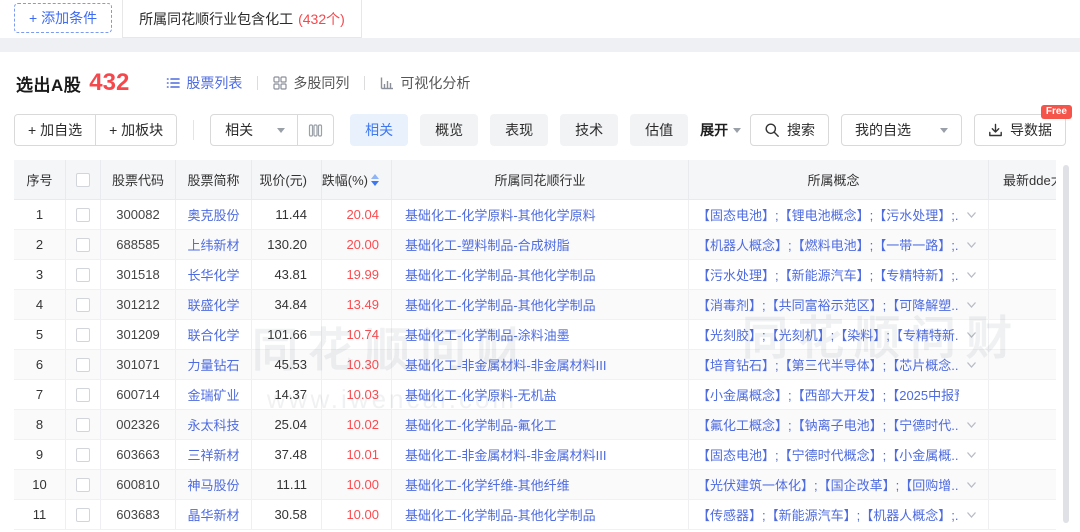 The width and height of the screenshot is (1080, 532). Describe the element at coordinates (214, 514) in the screenshot. I see `stock-name-link: 晶华新材` at that location.